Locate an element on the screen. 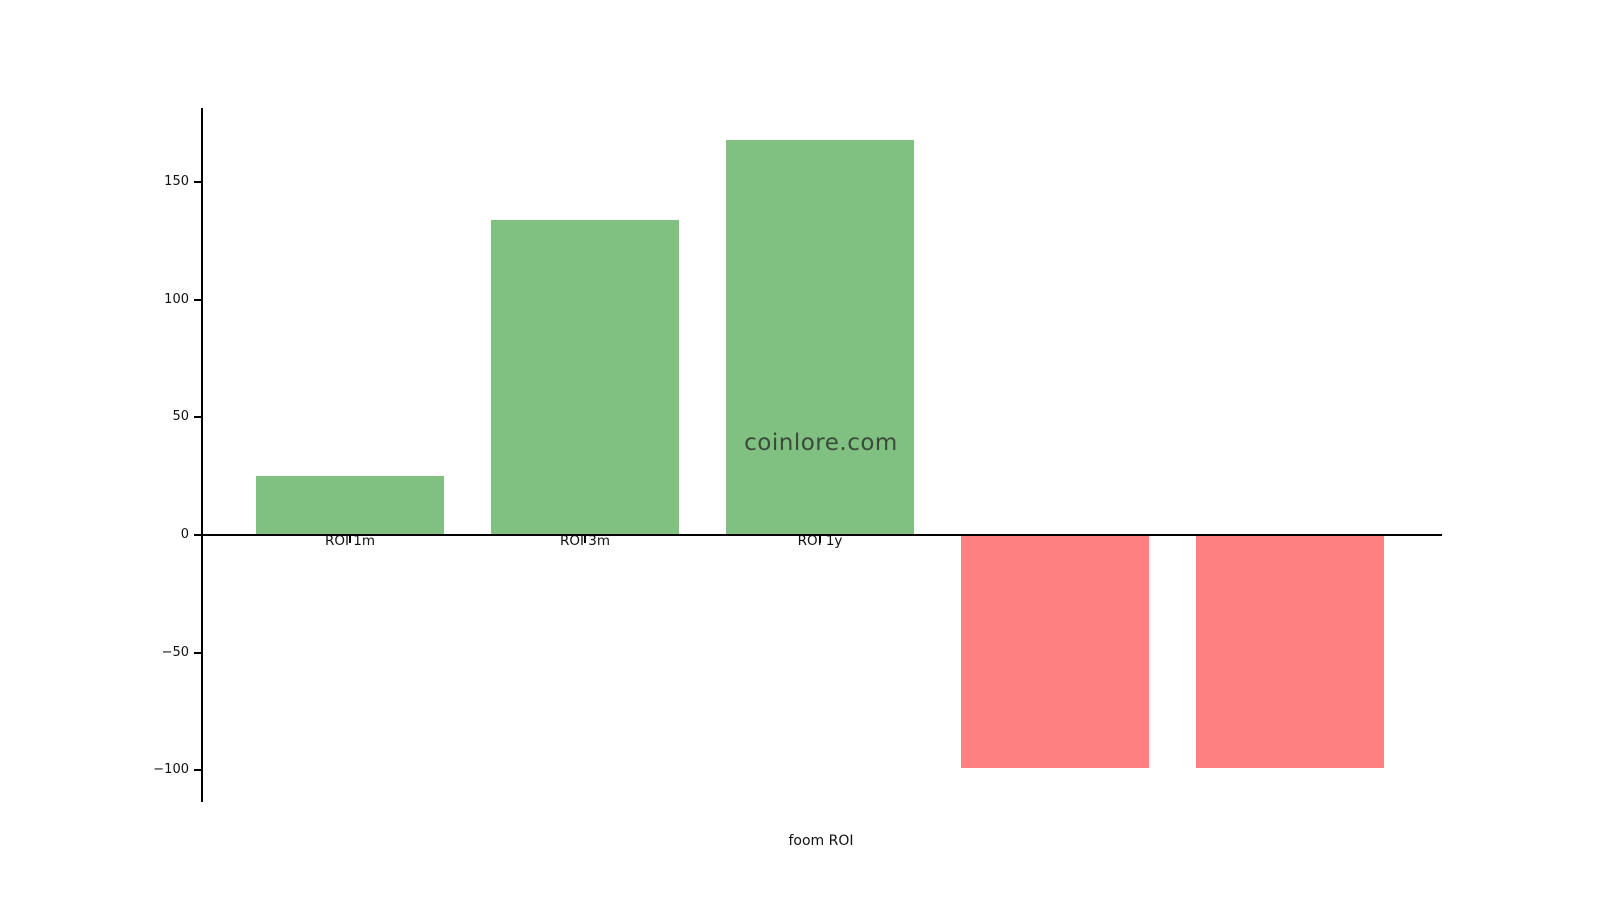 The width and height of the screenshot is (1600, 900). bar-roi-1y is located at coordinates (820, 337).